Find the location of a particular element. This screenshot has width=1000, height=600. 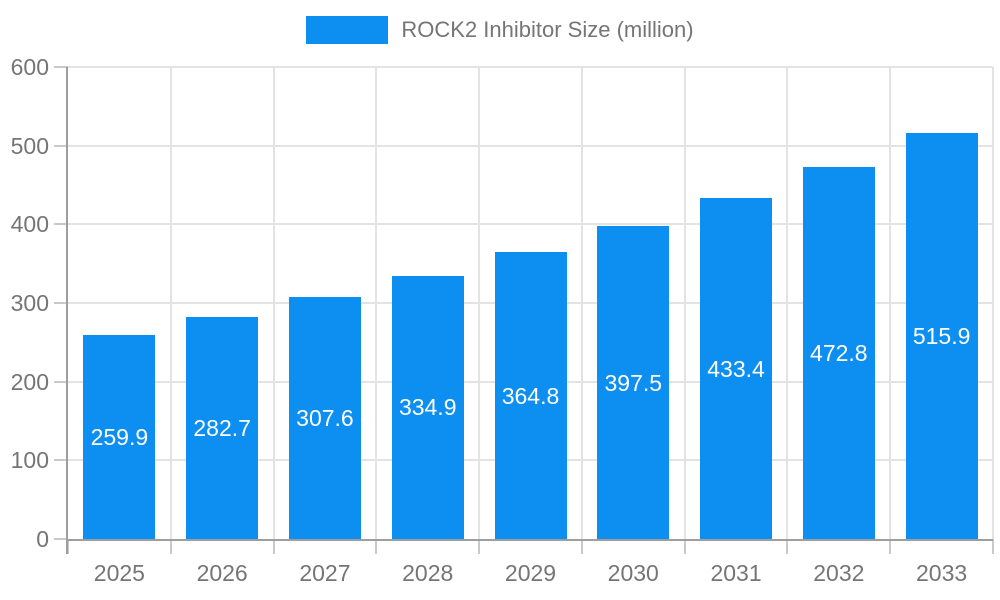

y-axis-tick-label: 200 is located at coordinates (29, 381).